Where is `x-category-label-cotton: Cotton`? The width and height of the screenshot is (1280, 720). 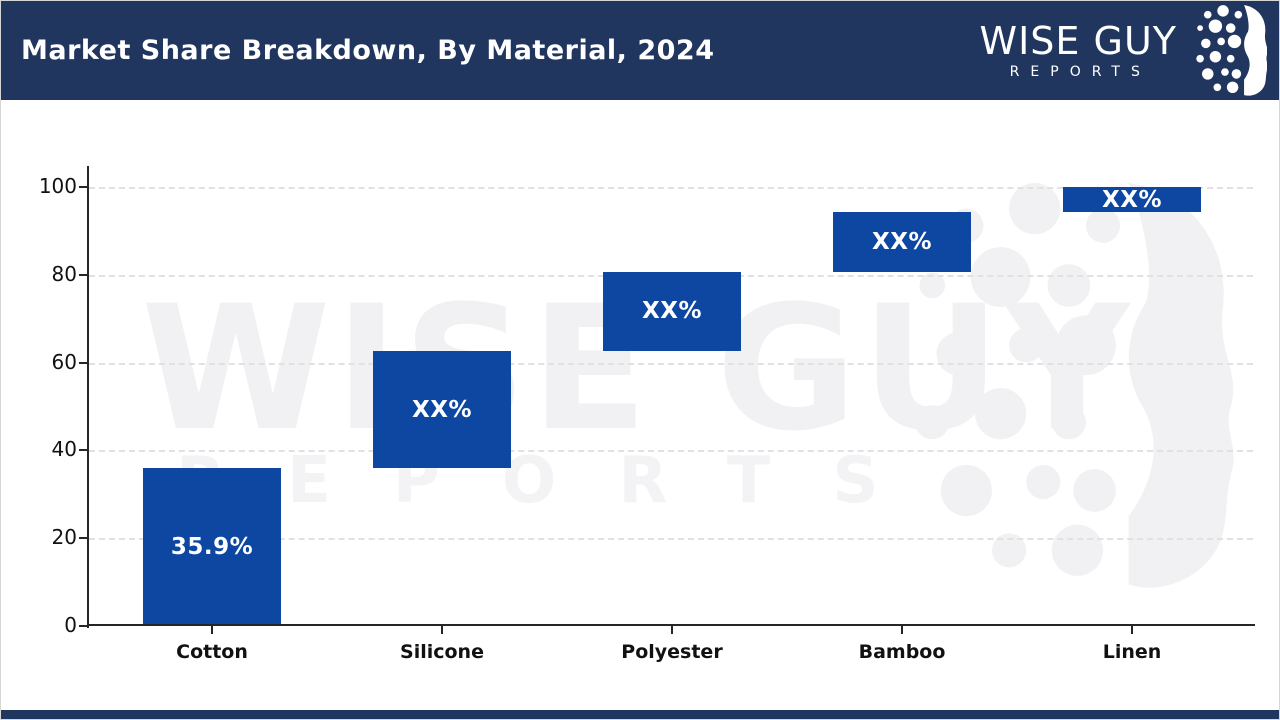 x-category-label-cotton: Cotton is located at coordinates (212, 652).